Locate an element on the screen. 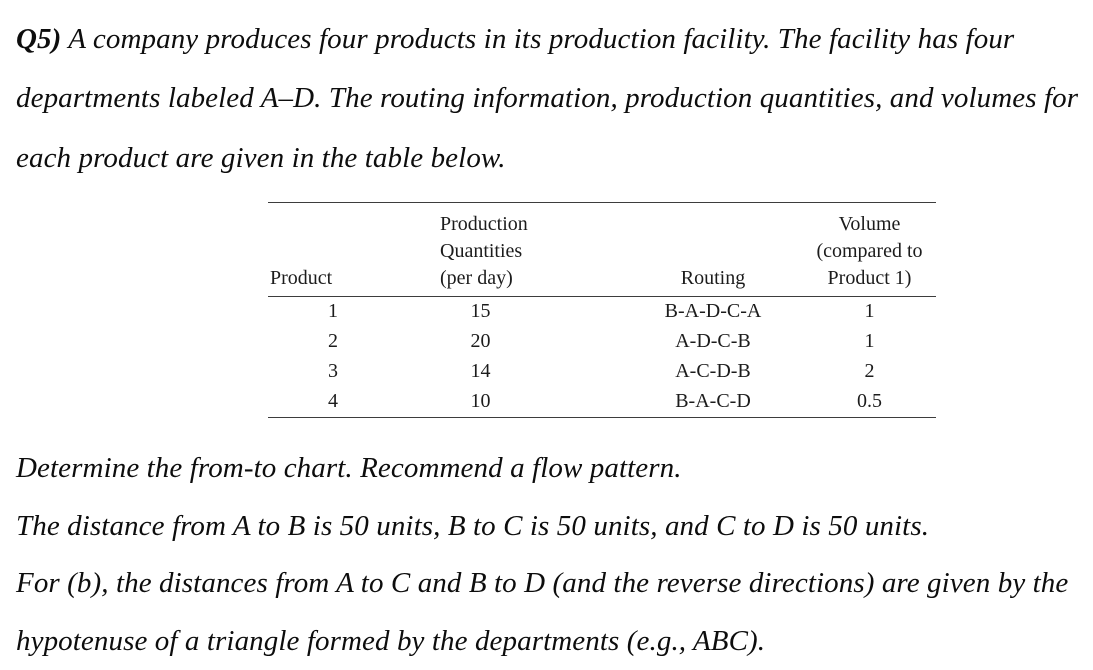 The height and width of the screenshot is (670, 1093). cell-routing: B-A-C-D is located at coordinates (713, 401).